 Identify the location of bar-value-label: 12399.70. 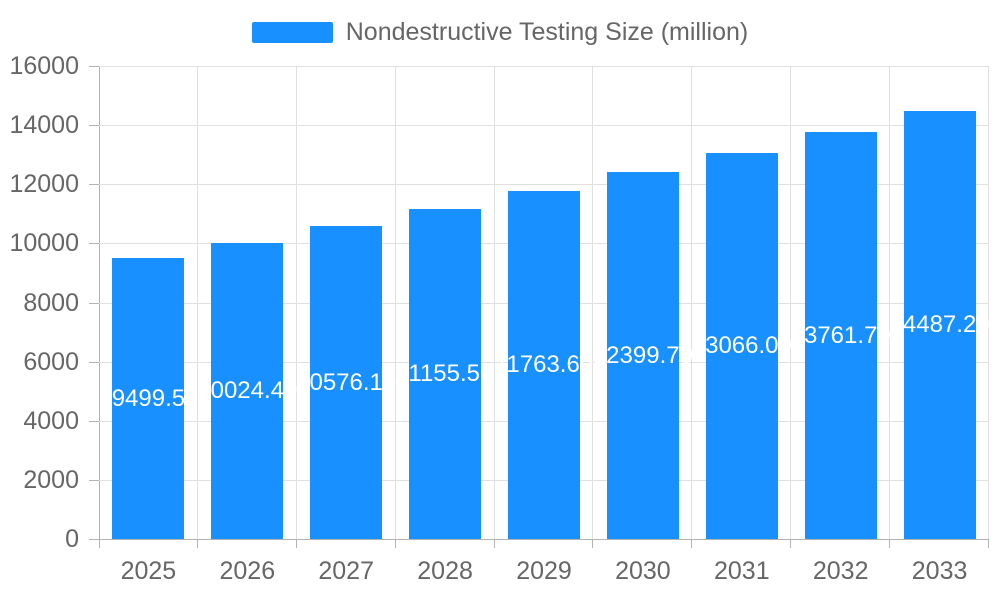
(642, 355).